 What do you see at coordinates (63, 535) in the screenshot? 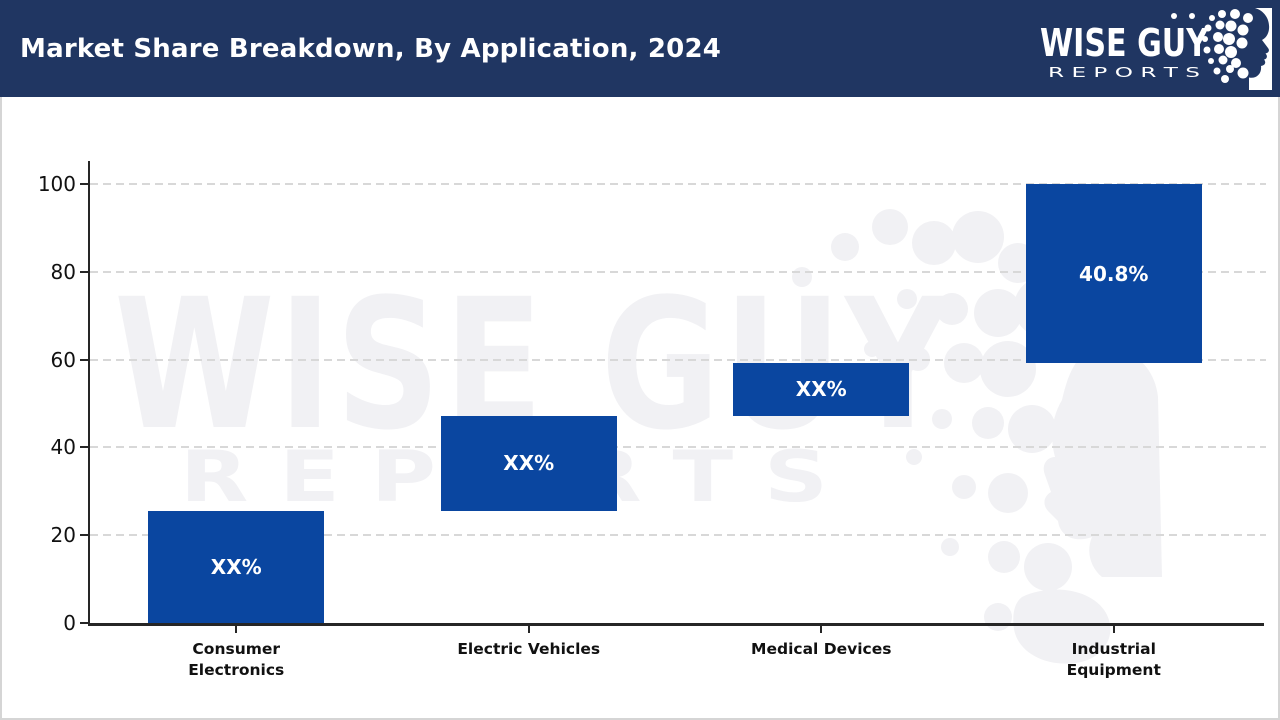
I see `y-axis-tick-label: 20` at bounding box center [63, 535].